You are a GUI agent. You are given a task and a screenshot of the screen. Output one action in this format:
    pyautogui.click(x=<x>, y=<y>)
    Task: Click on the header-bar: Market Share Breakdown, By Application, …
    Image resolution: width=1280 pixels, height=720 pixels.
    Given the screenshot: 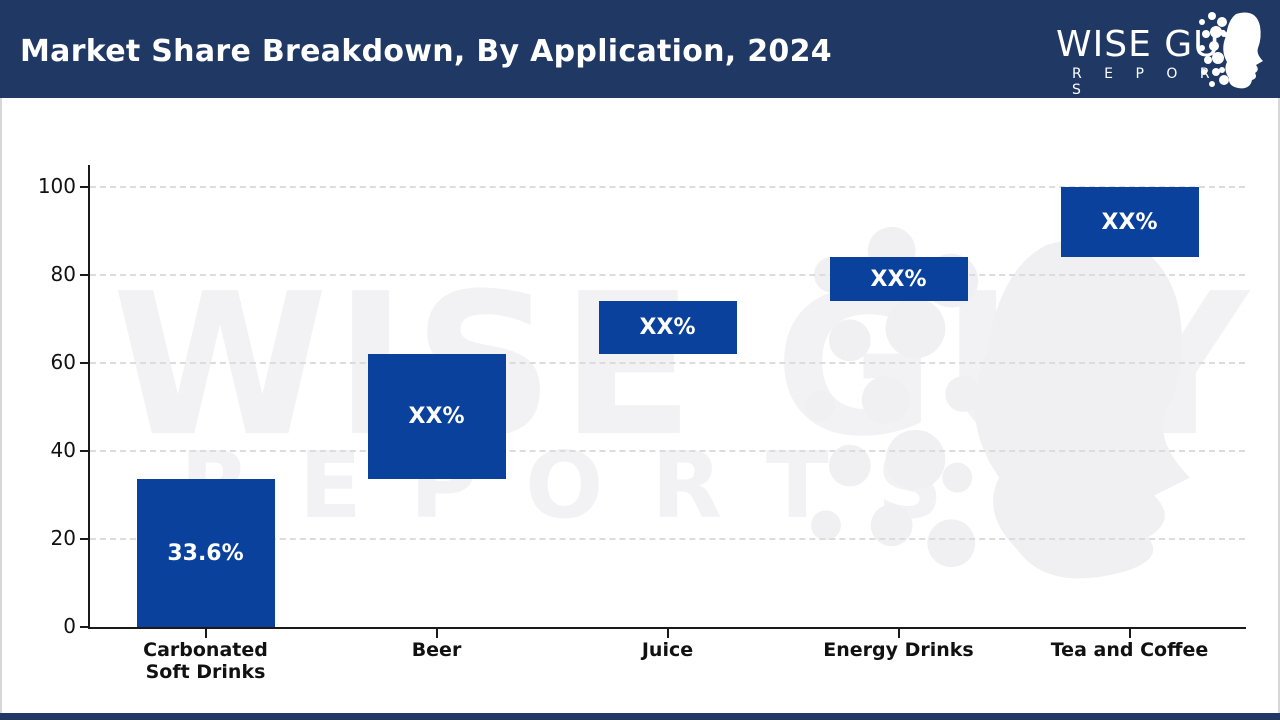 What is the action you would take?
    pyautogui.click(x=640, y=49)
    